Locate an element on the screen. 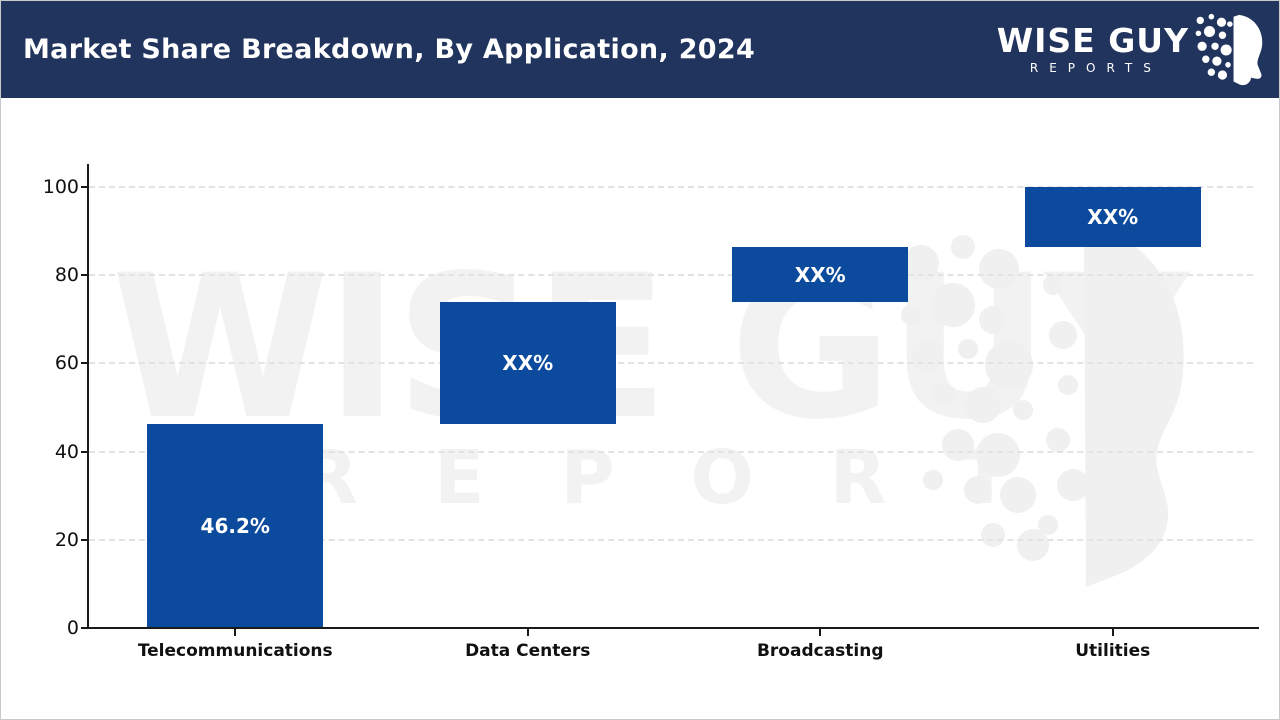 This screenshot has width=1280, height=720. y-axis-line is located at coordinates (88, 396).